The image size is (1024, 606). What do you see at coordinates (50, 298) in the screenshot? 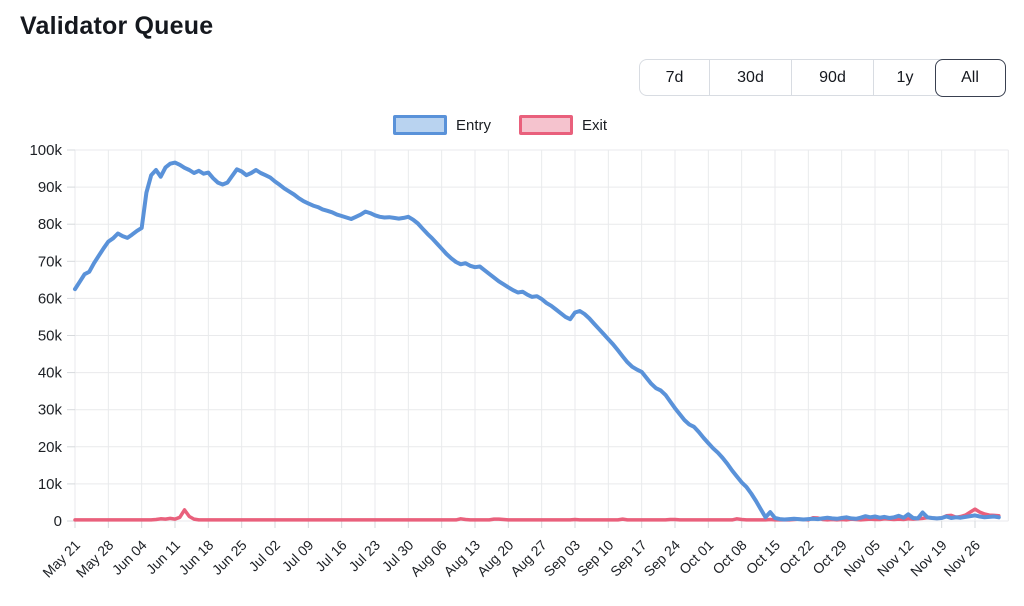
I see `y-tick-label: 60k` at bounding box center [50, 298].